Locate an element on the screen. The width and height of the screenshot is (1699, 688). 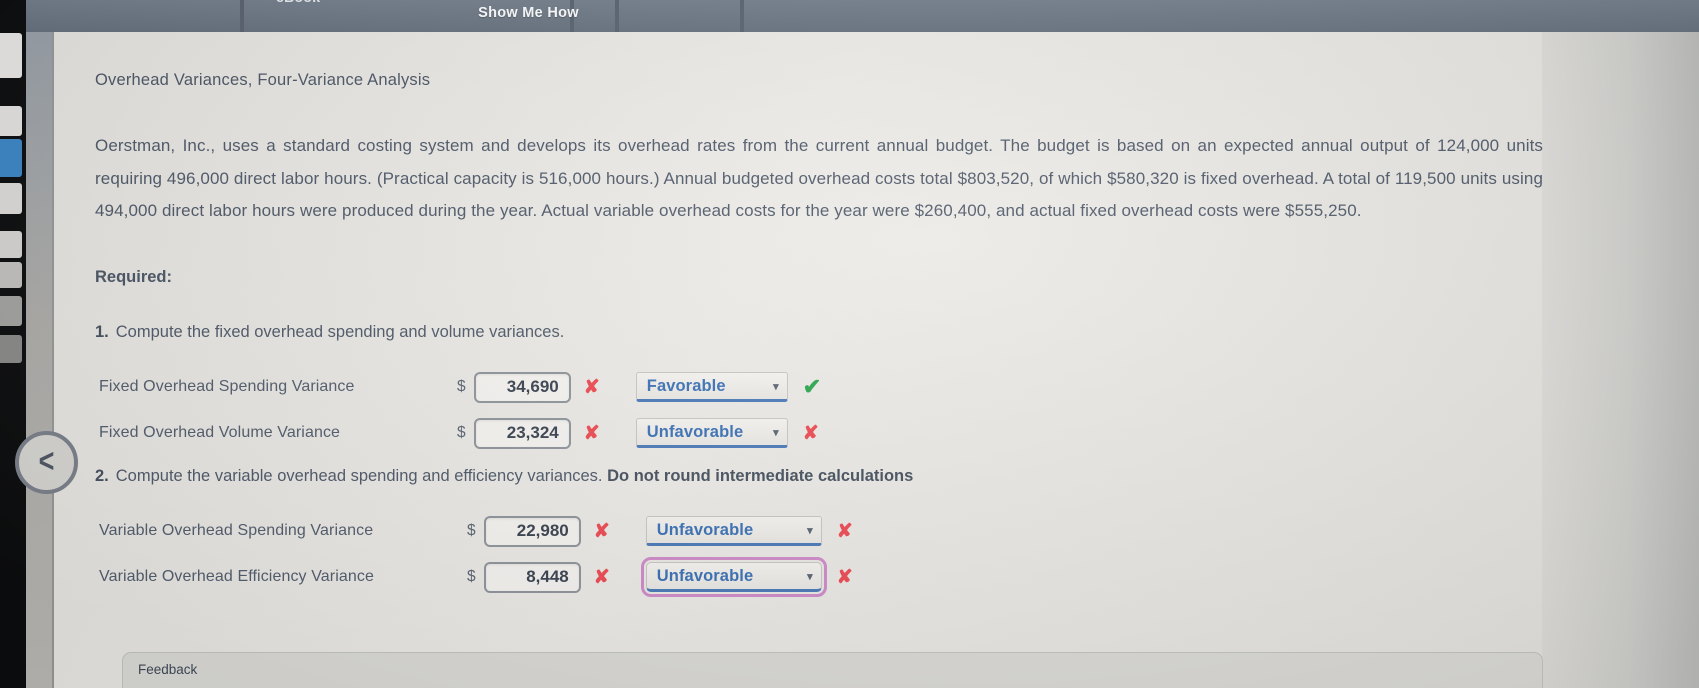
chevron-left-icon: < is located at coordinates (46, 460).